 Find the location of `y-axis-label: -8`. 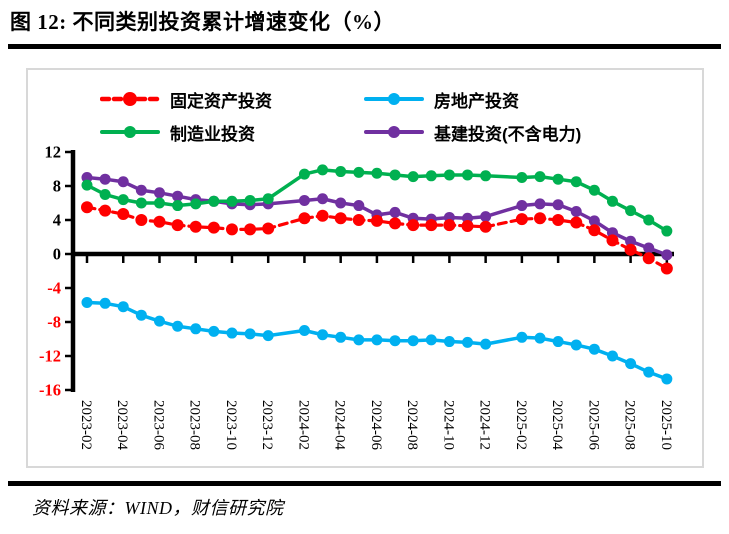

y-axis-label: -8 is located at coordinates (54, 322).